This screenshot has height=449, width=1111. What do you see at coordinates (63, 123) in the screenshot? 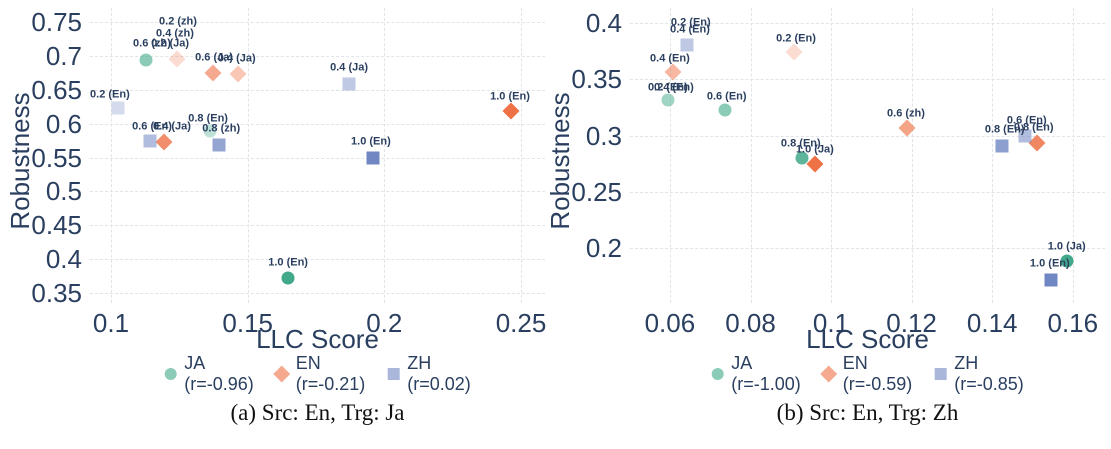
I see `y-tick-label: 0.6` at bounding box center [63, 123].